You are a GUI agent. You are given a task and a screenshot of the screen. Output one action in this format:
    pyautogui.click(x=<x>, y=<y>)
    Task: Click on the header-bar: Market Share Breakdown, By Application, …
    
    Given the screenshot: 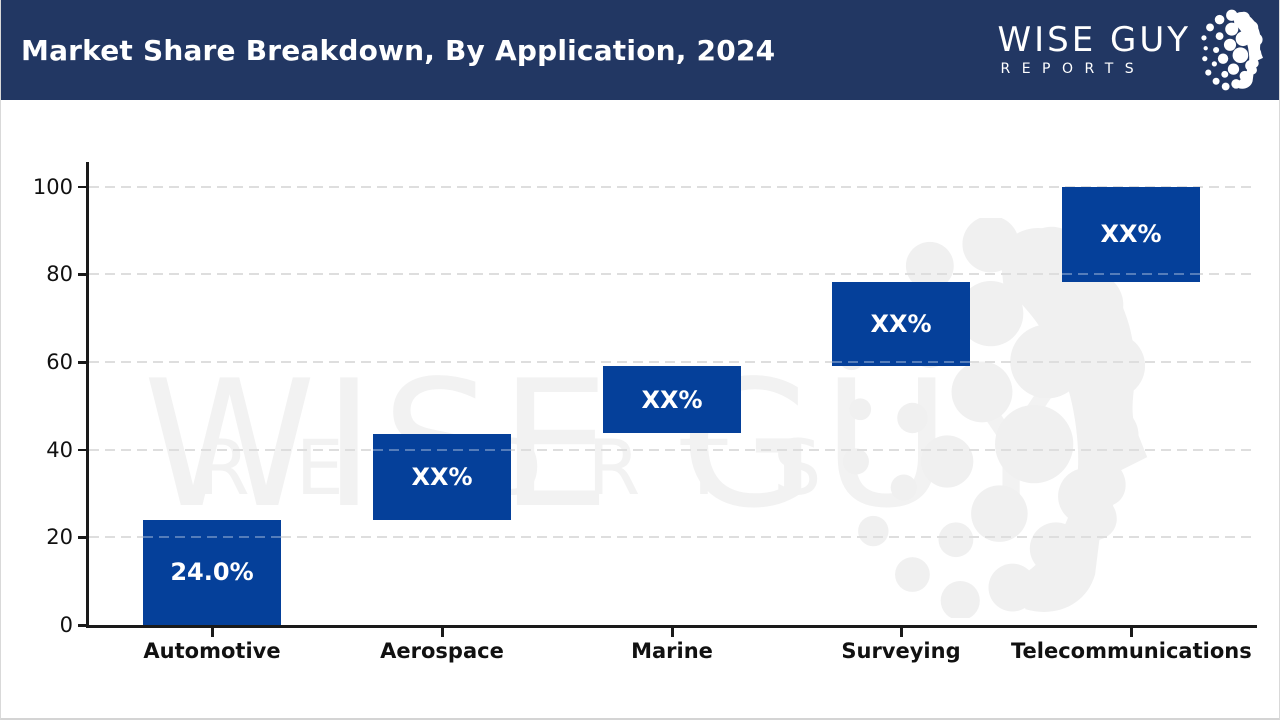 What is the action you would take?
    pyautogui.click(x=640, y=50)
    